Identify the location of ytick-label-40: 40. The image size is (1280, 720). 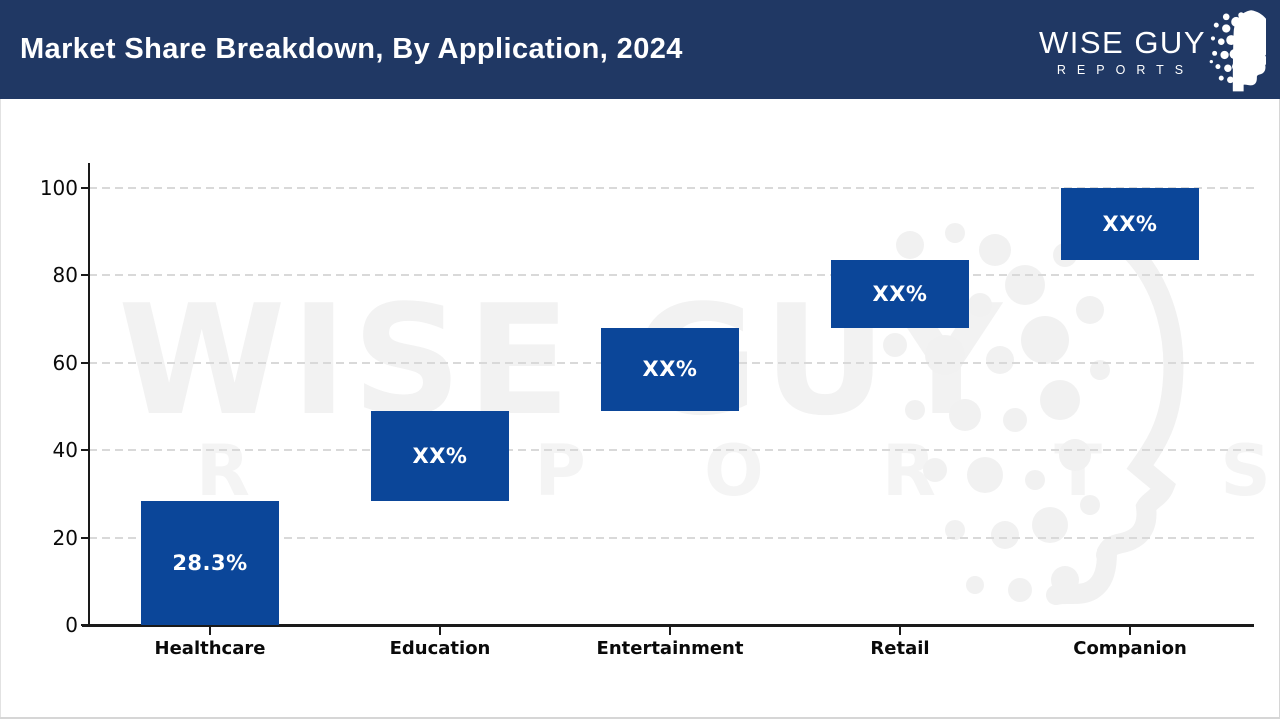
(65, 450).